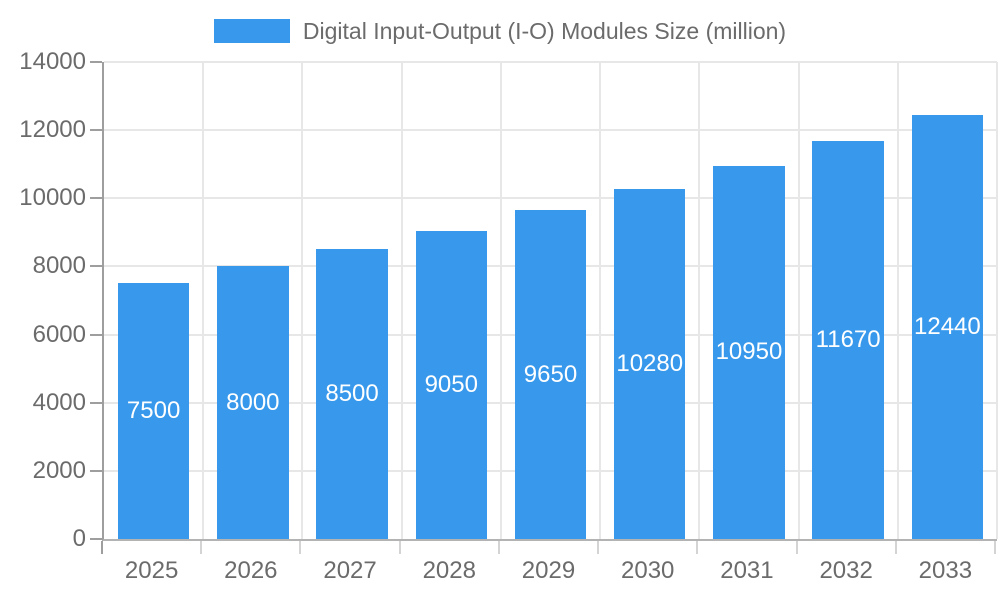 This screenshot has height=600, width=1000. Describe the element at coordinates (548, 570) in the screenshot. I see `x-tick-label: 2029` at that location.